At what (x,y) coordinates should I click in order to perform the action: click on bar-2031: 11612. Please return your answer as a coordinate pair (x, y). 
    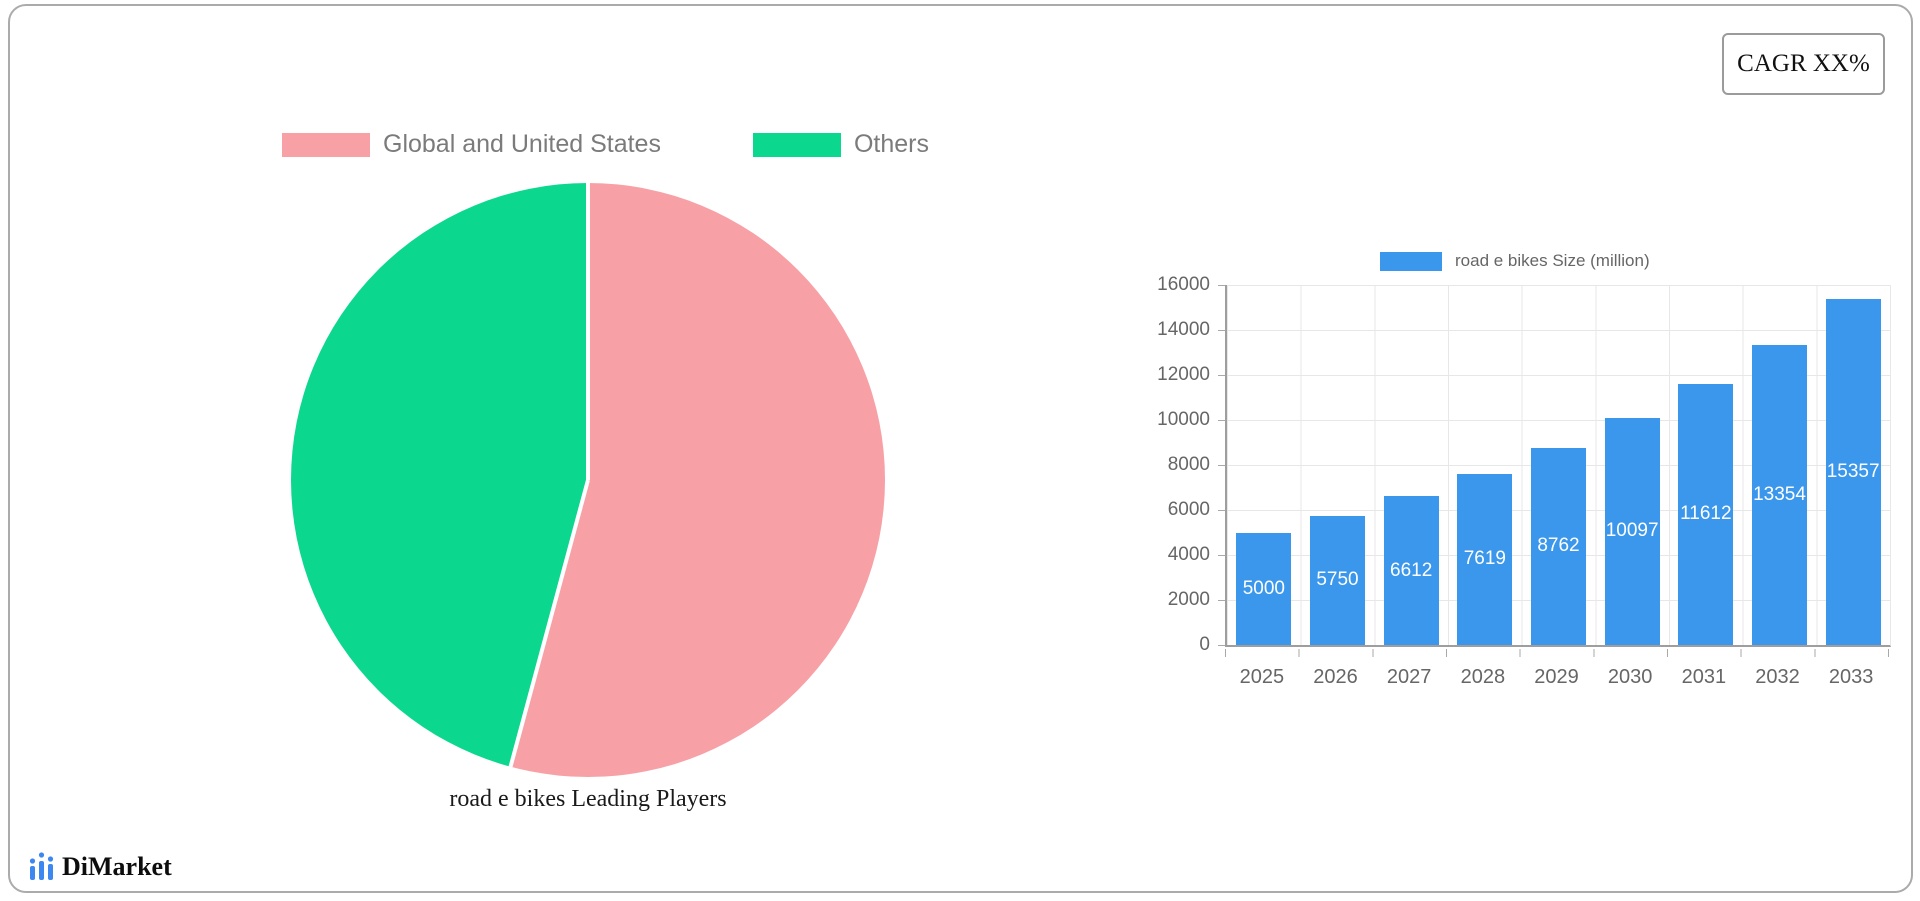
    Looking at the image, I should click on (1706, 514).